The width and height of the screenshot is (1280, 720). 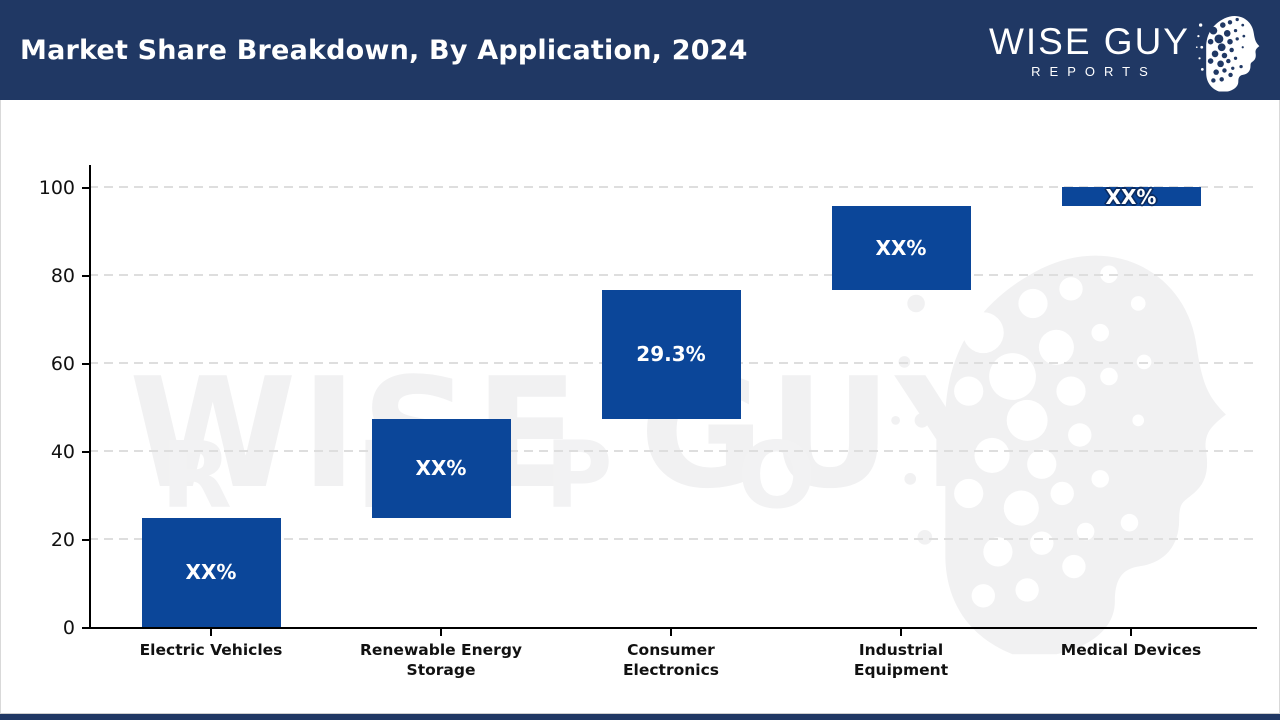 I want to click on y-tick-label-80: 80, so click(x=62, y=276).